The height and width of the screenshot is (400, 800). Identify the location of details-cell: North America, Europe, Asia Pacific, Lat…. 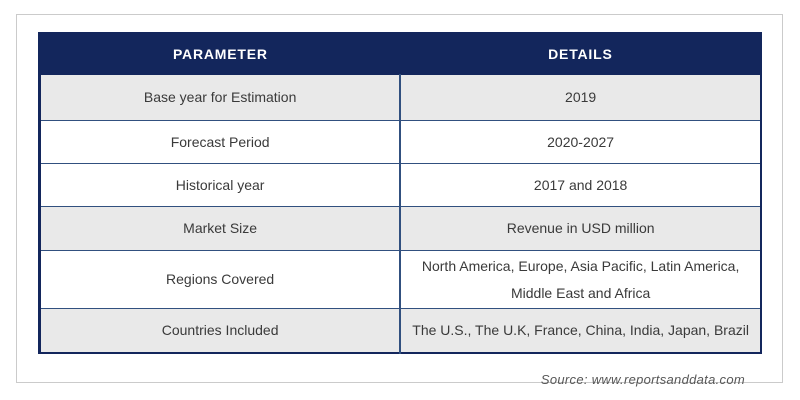
(580, 279).